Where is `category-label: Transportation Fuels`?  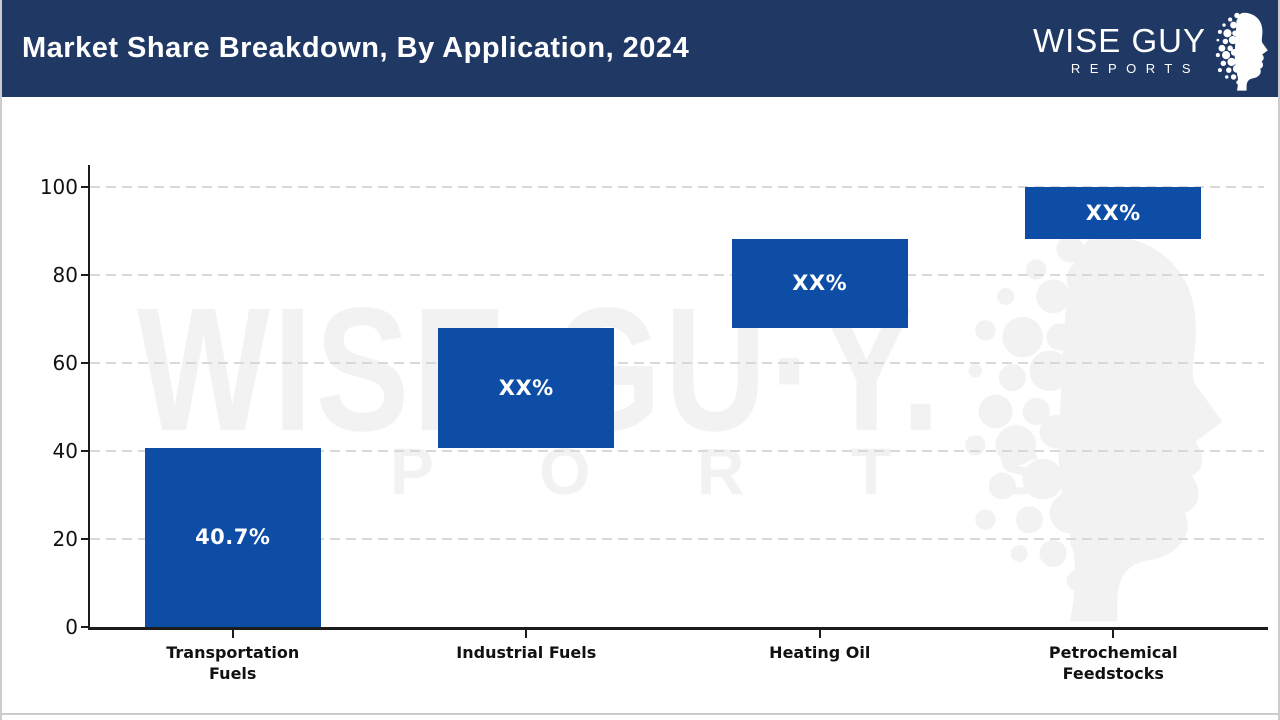 category-label: Transportation Fuels is located at coordinates (233, 663).